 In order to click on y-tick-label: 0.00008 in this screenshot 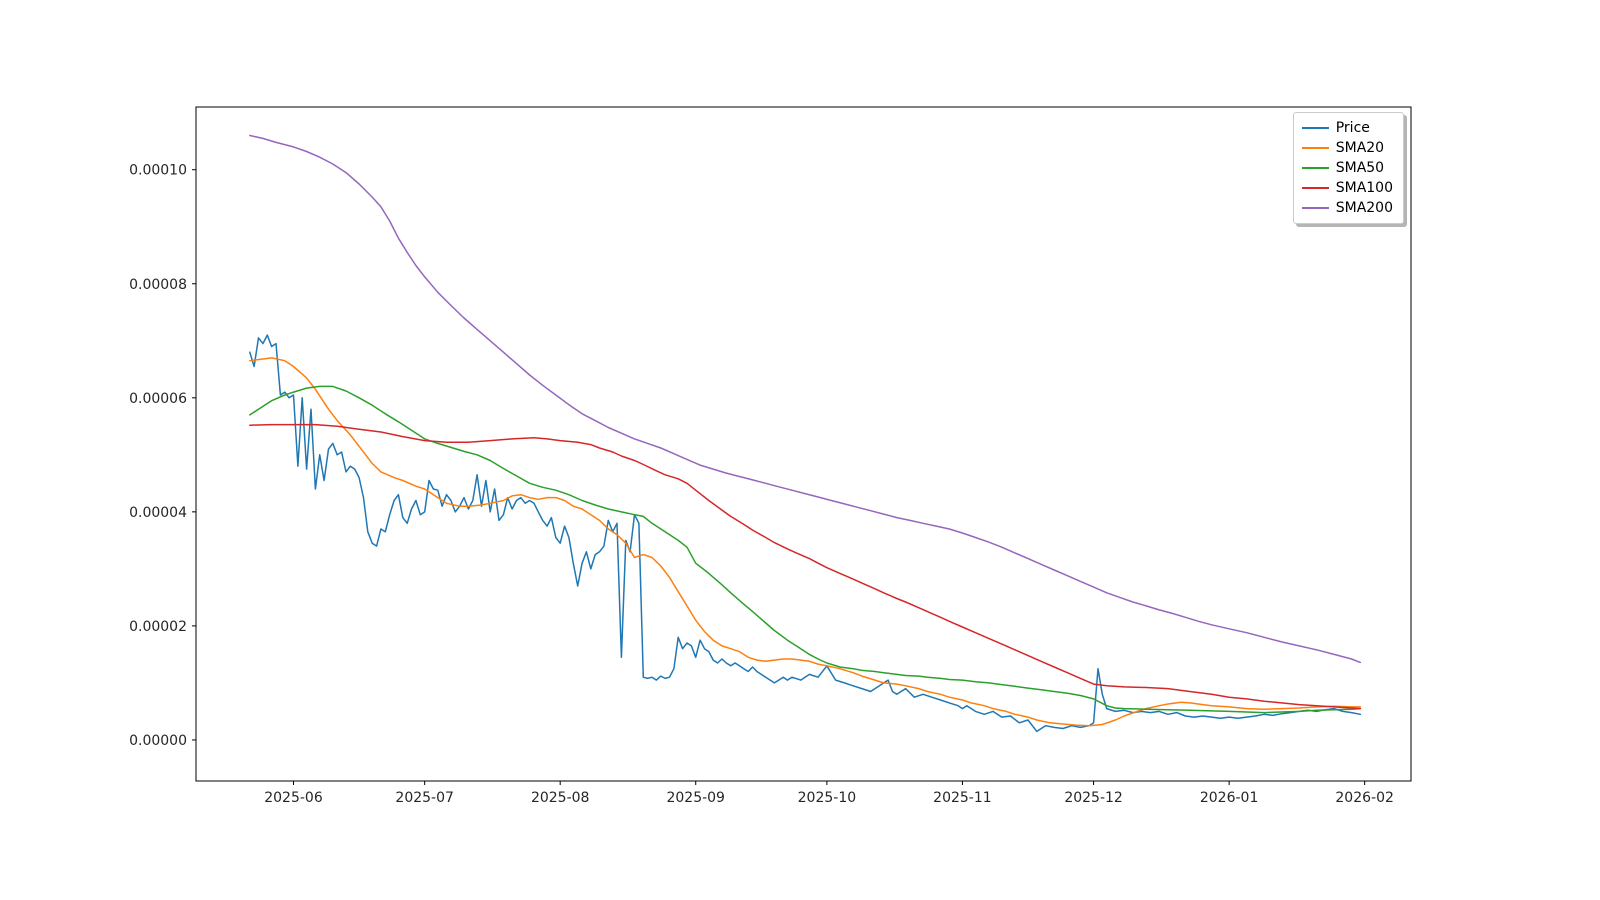, I will do `click(158, 285)`.